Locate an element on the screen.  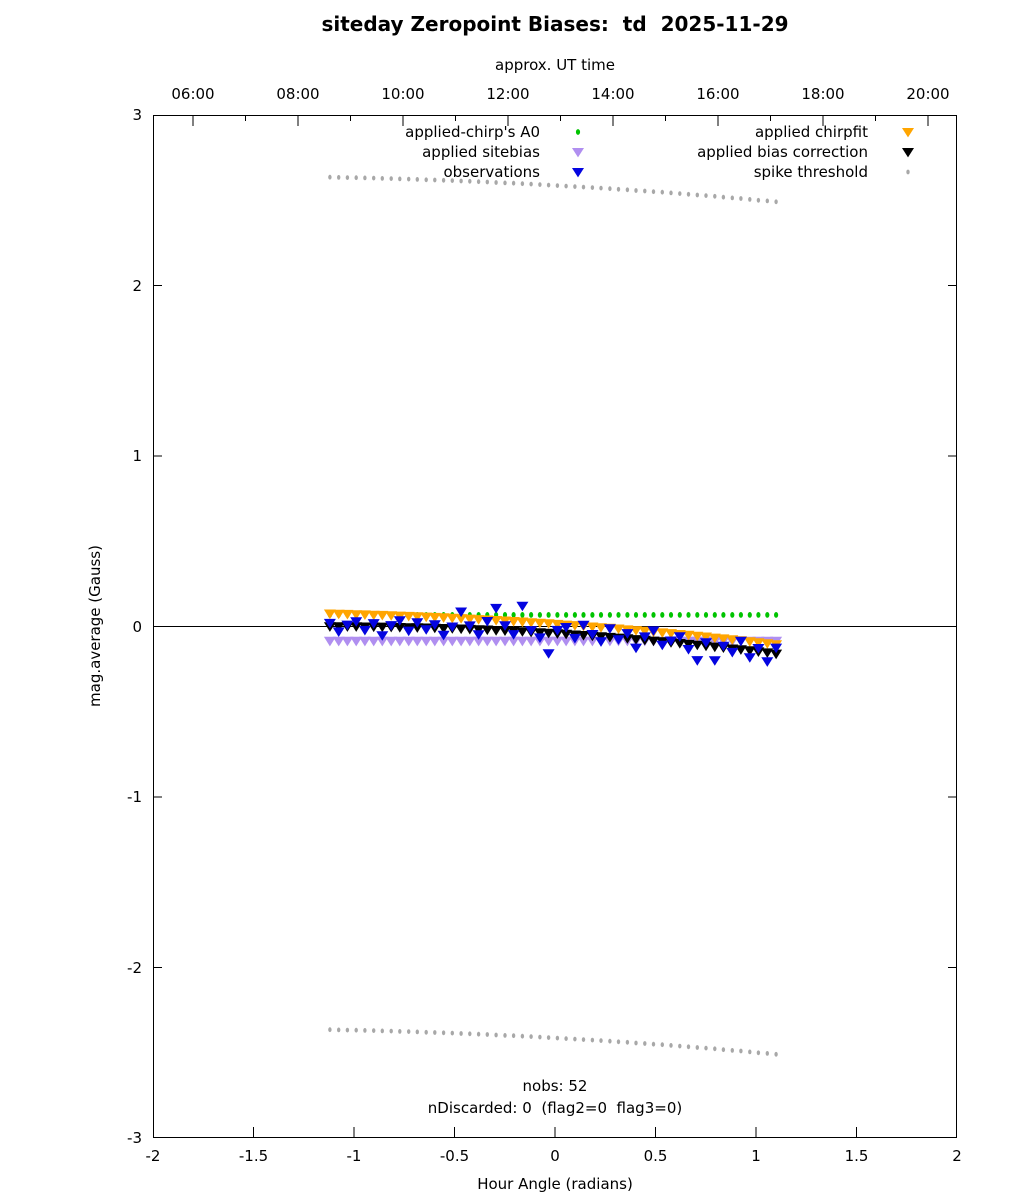
legend-marker-applied-bias-correction-icon is located at coordinates (908, 153).